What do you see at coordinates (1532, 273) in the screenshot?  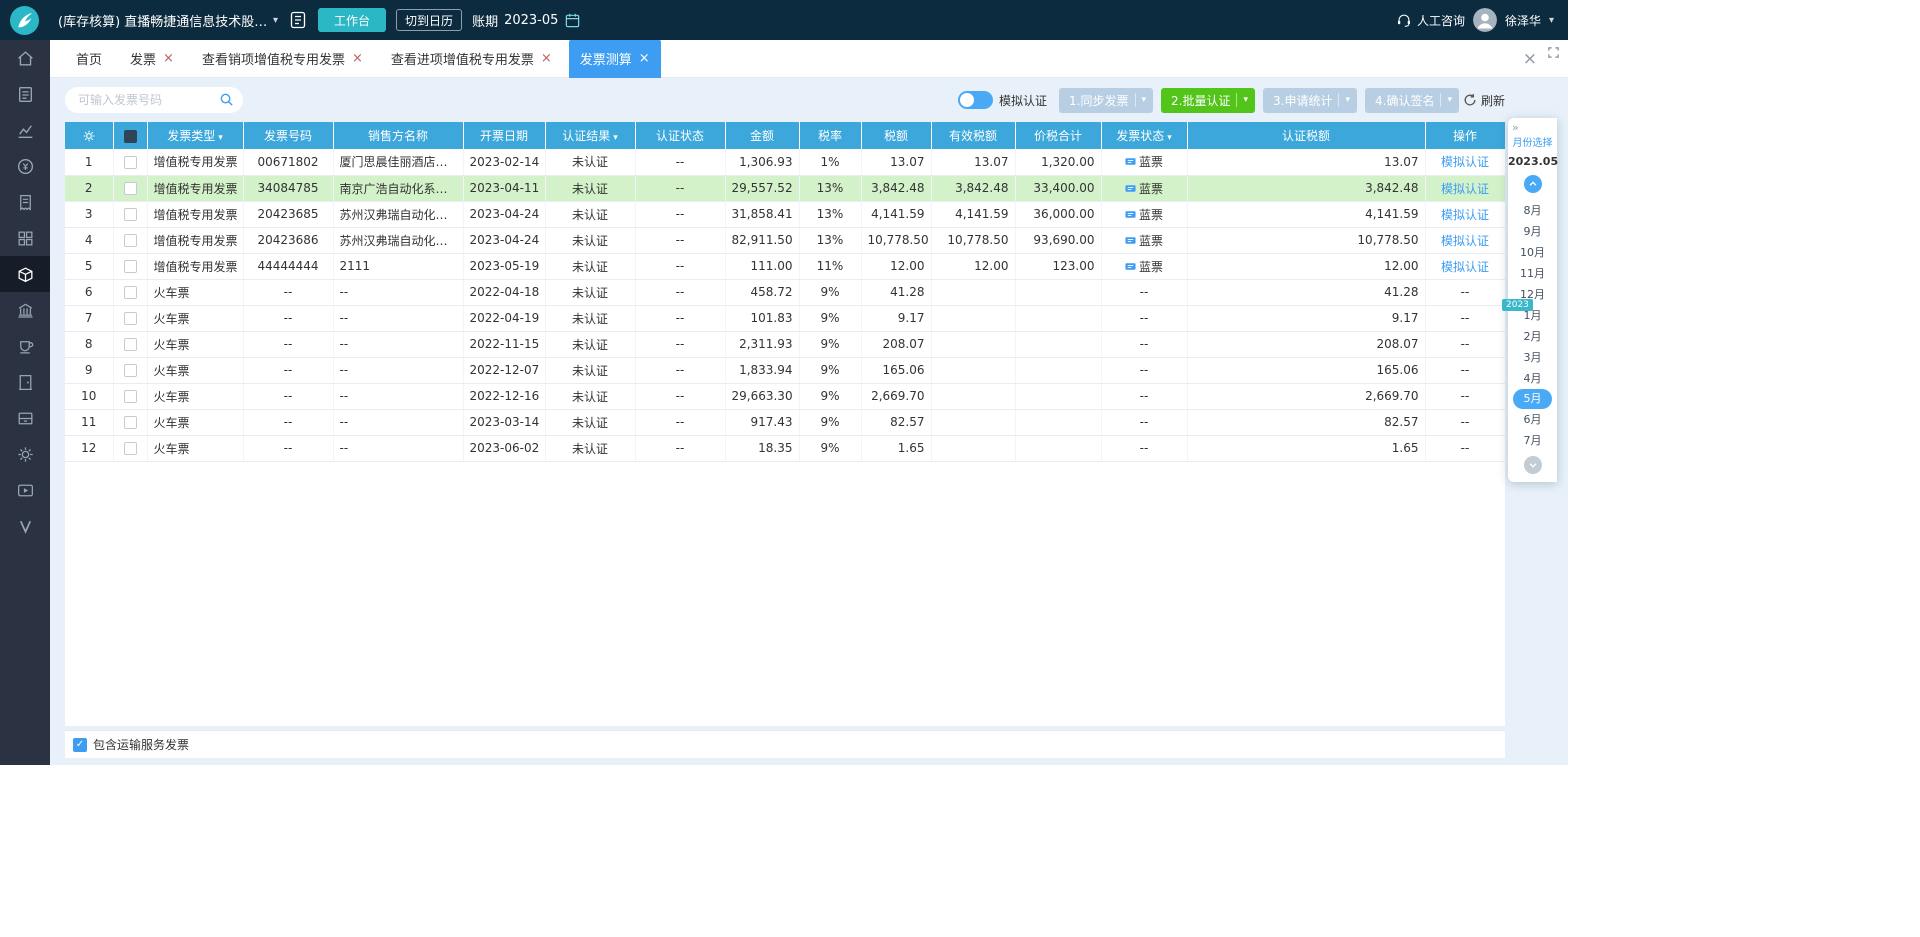 I see `month-item: 11月` at bounding box center [1532, 273].